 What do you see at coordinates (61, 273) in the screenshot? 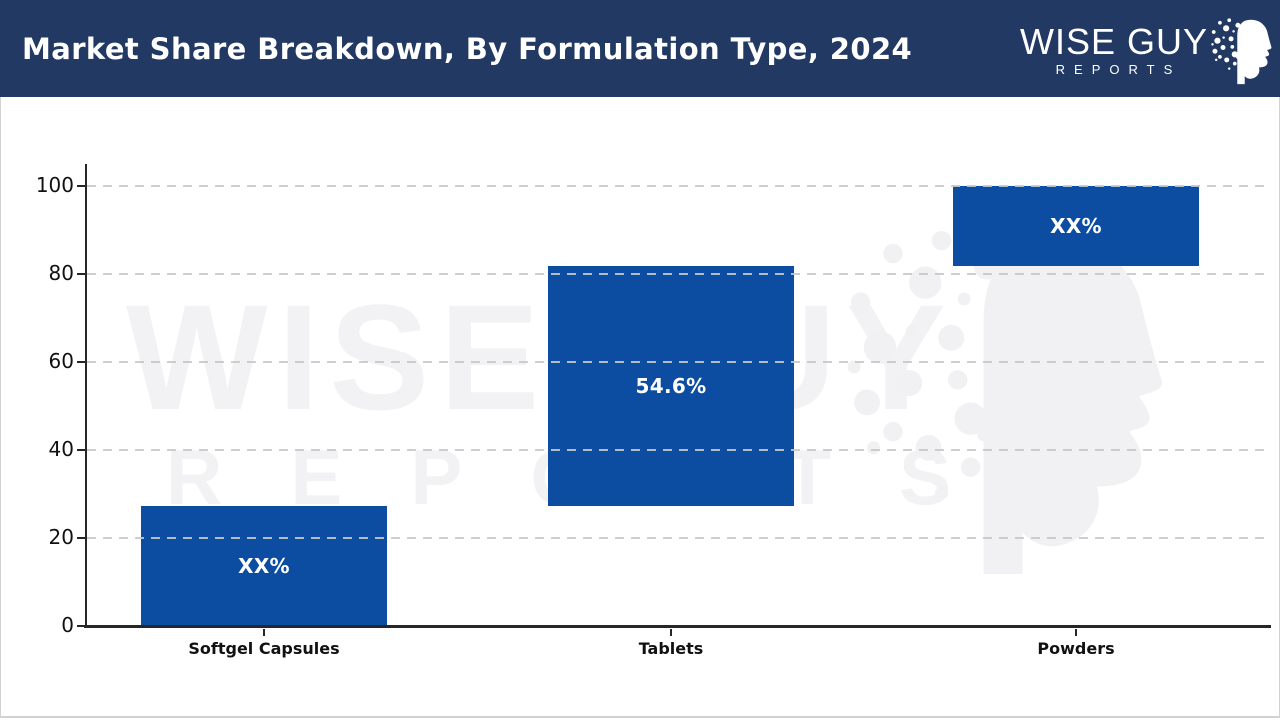
I see `y-axis-tick-label: 80` at bounding box center [61, 273].